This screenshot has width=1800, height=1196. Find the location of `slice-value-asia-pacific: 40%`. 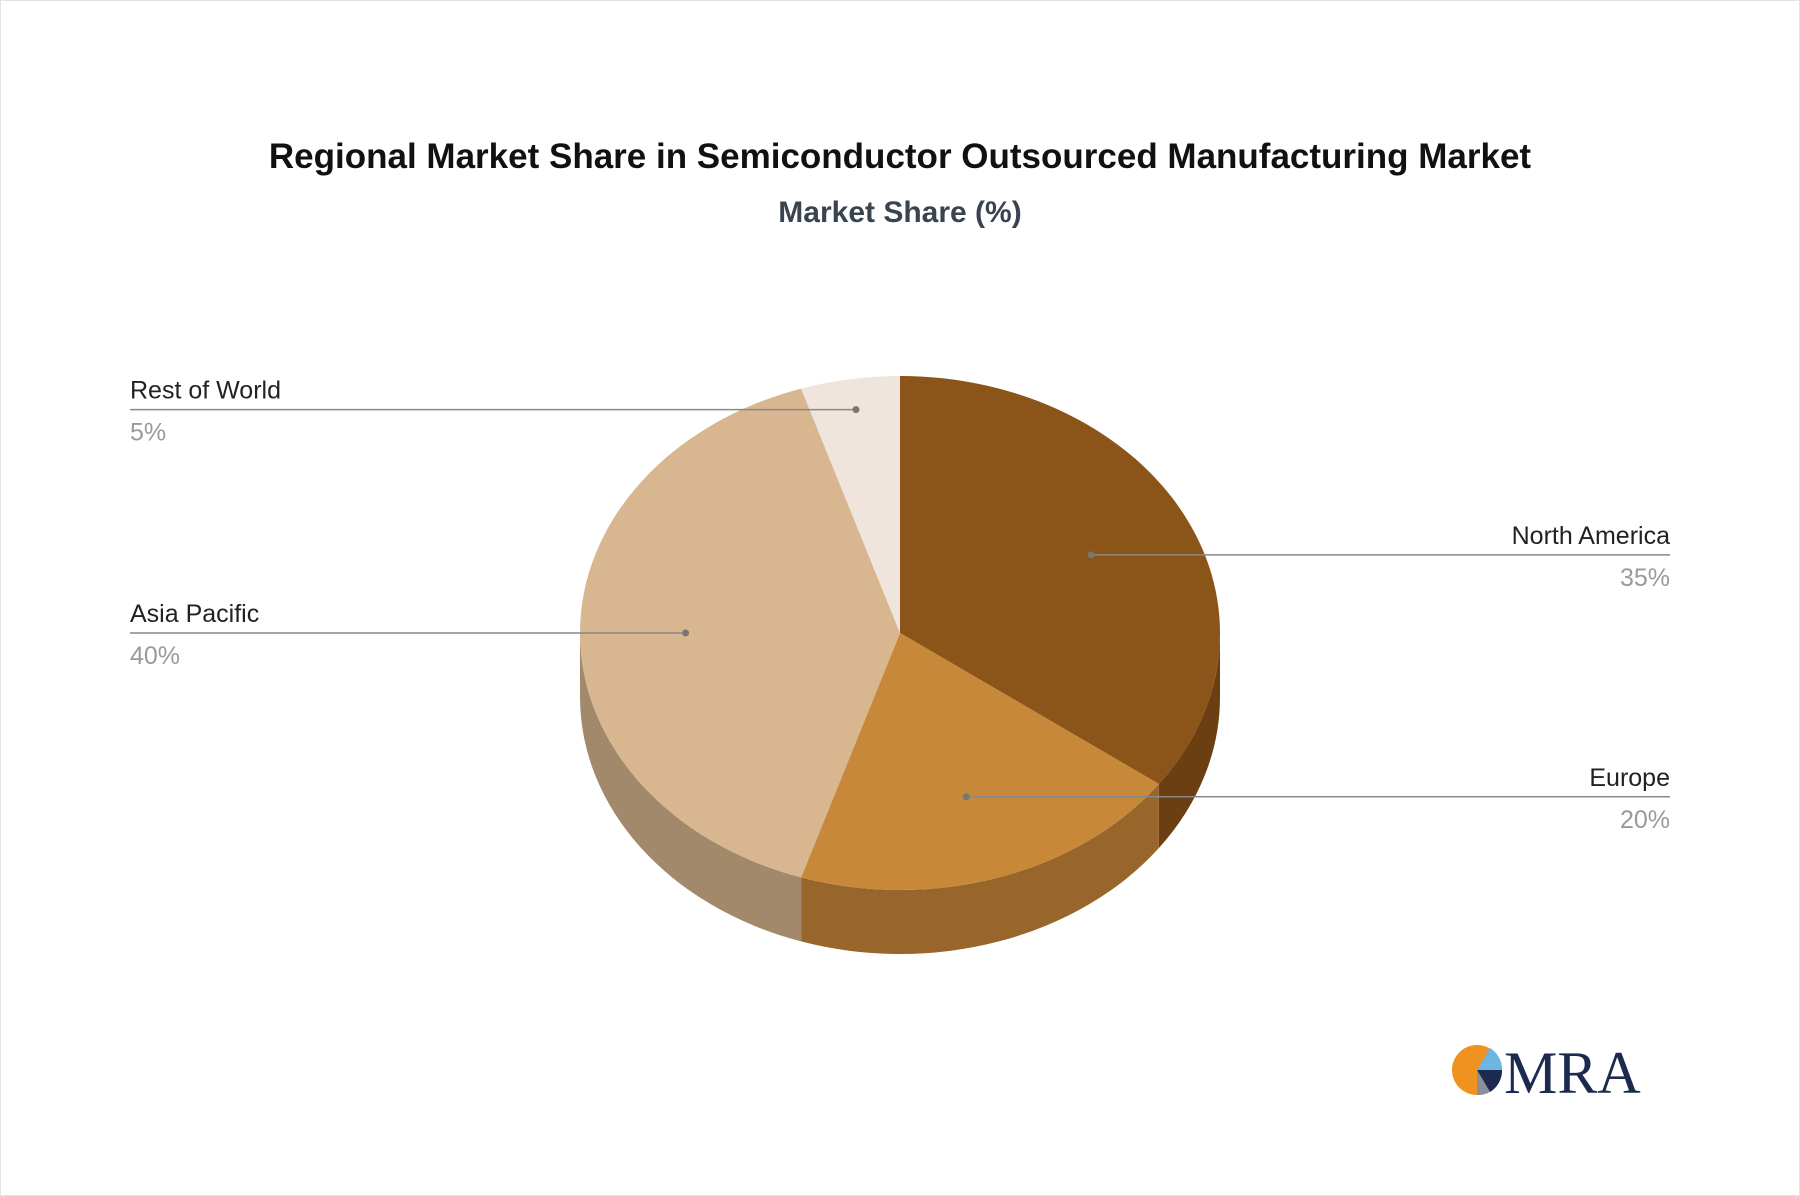

slice-value-asia-pacific: 40% is located at coordinates (155, 656).